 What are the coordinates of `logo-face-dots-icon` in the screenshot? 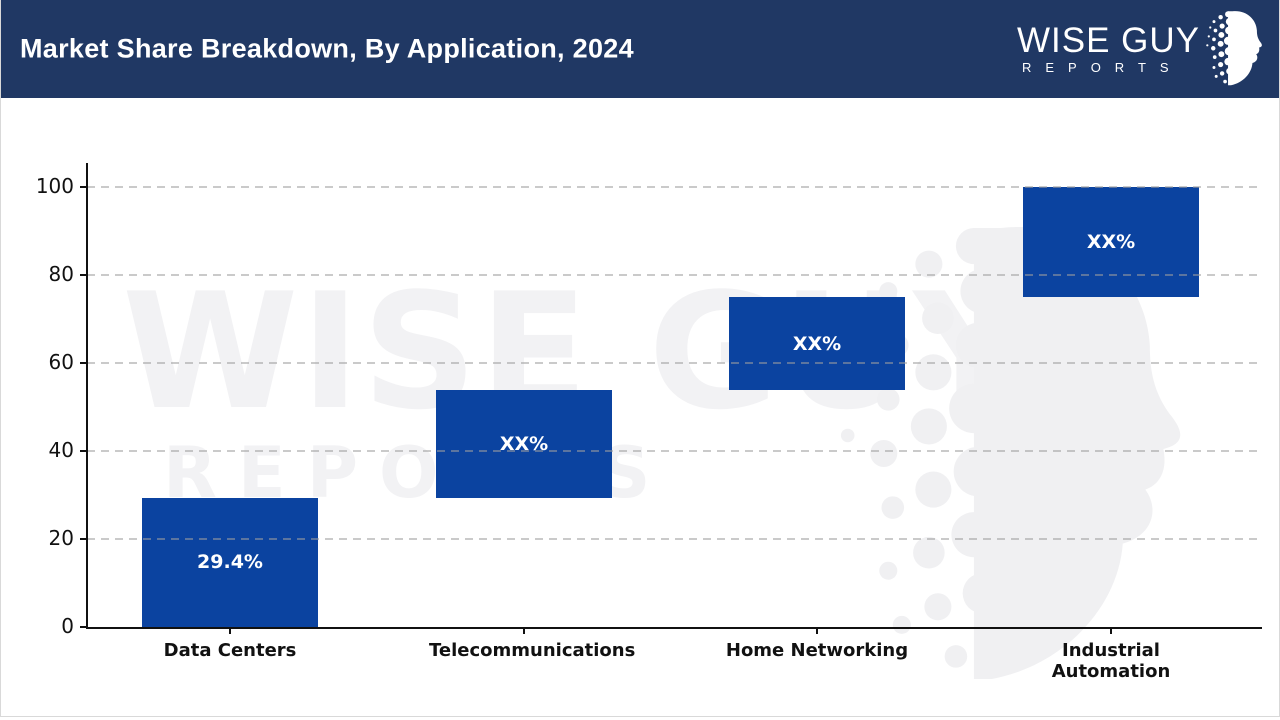 It's located at (1231, 49).